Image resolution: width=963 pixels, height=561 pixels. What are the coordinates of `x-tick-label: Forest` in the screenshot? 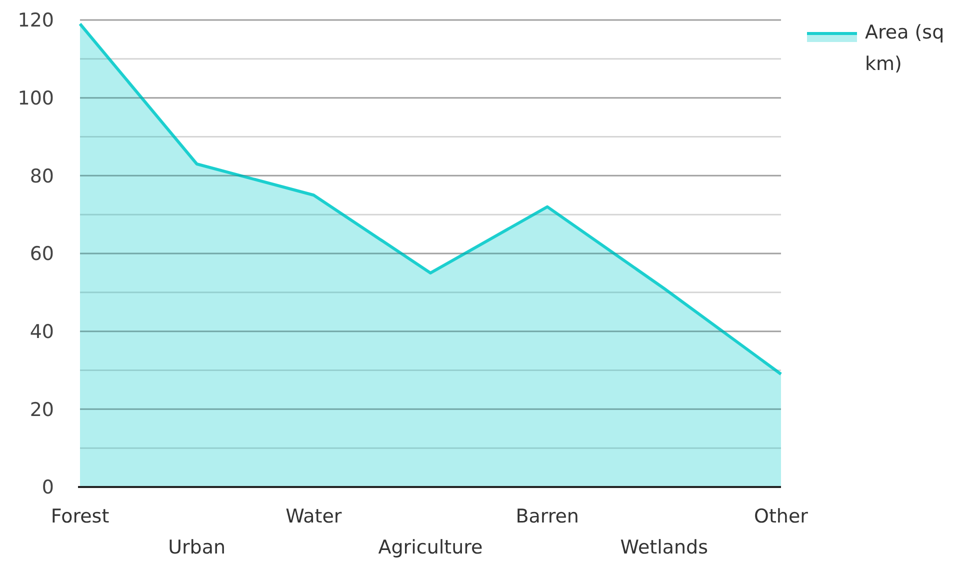 It's located at (80, 517).